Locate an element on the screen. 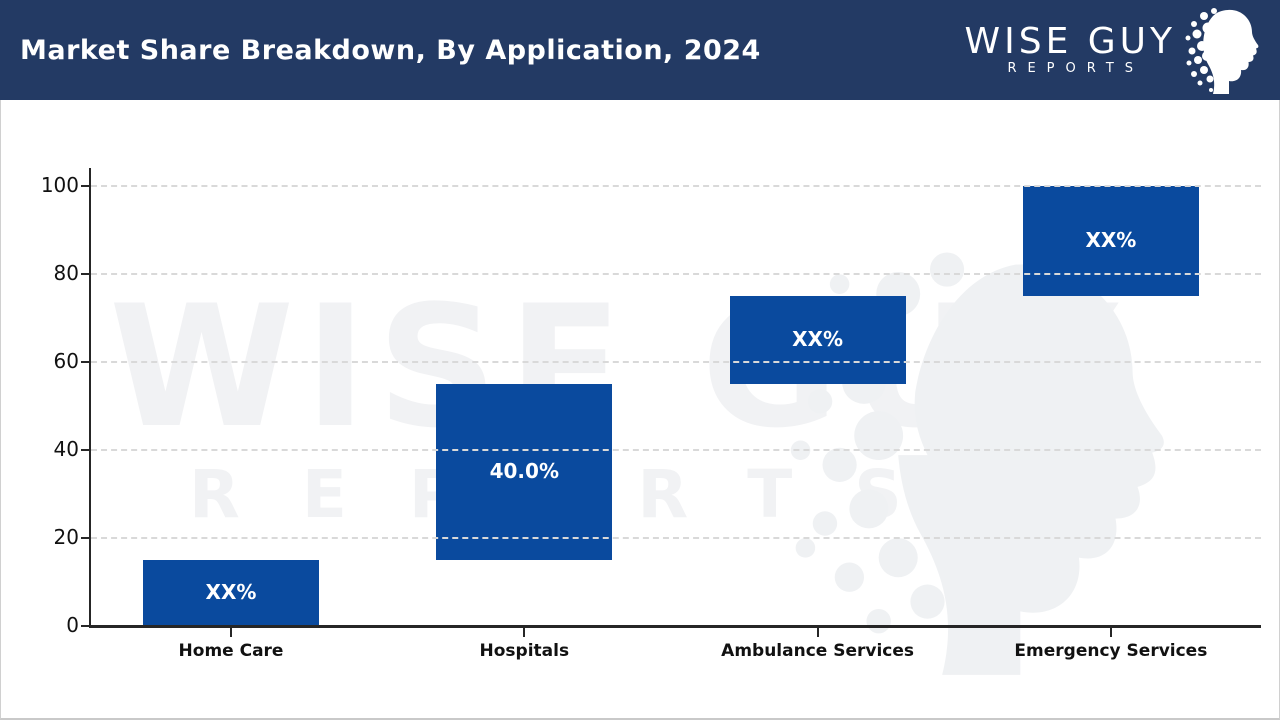 This screenshot has width=1280, height=720. x-tick-mark-emergency-services is located at coordinates (1110, 632).